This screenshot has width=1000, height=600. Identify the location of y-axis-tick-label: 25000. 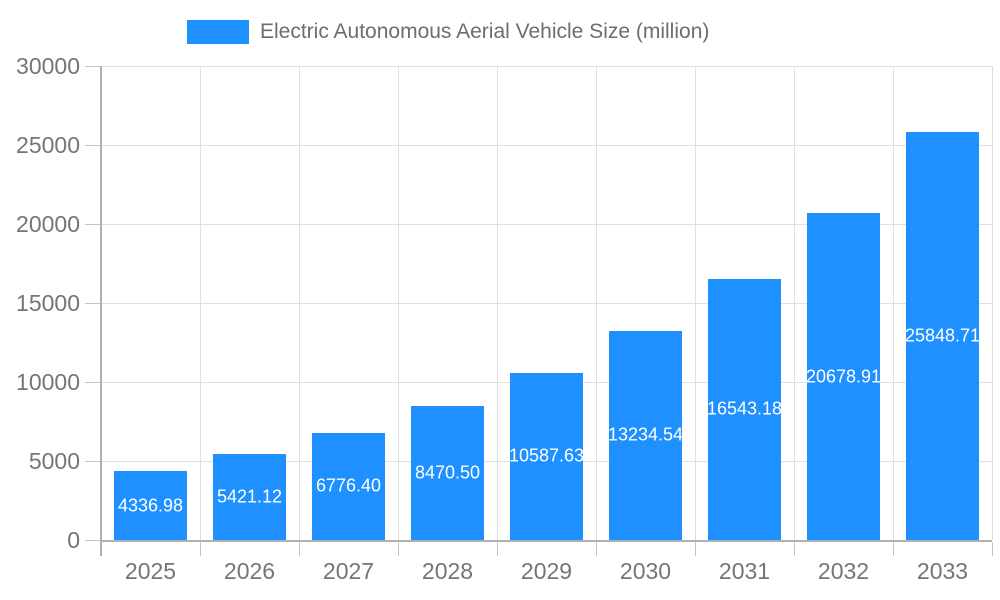
(48, 145).